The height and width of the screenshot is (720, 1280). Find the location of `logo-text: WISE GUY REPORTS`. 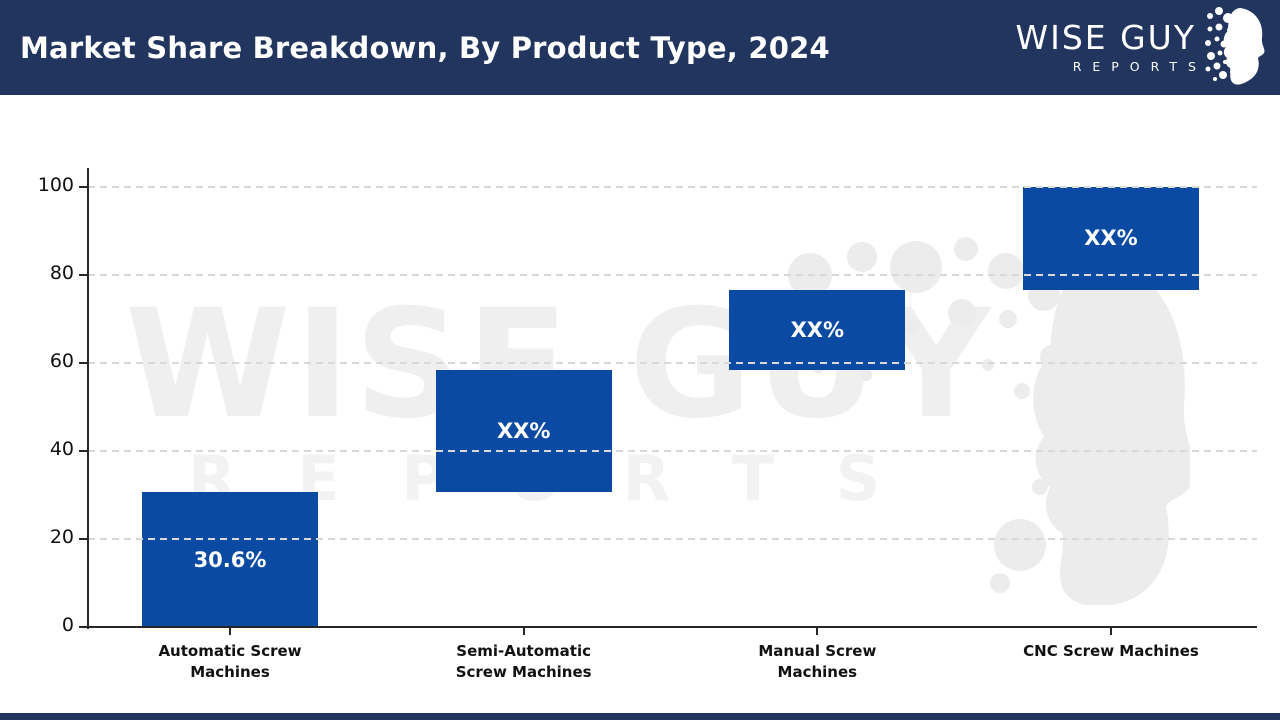

logo-text: WISE GUY REPORTS is located at coordinates (1105, 46).